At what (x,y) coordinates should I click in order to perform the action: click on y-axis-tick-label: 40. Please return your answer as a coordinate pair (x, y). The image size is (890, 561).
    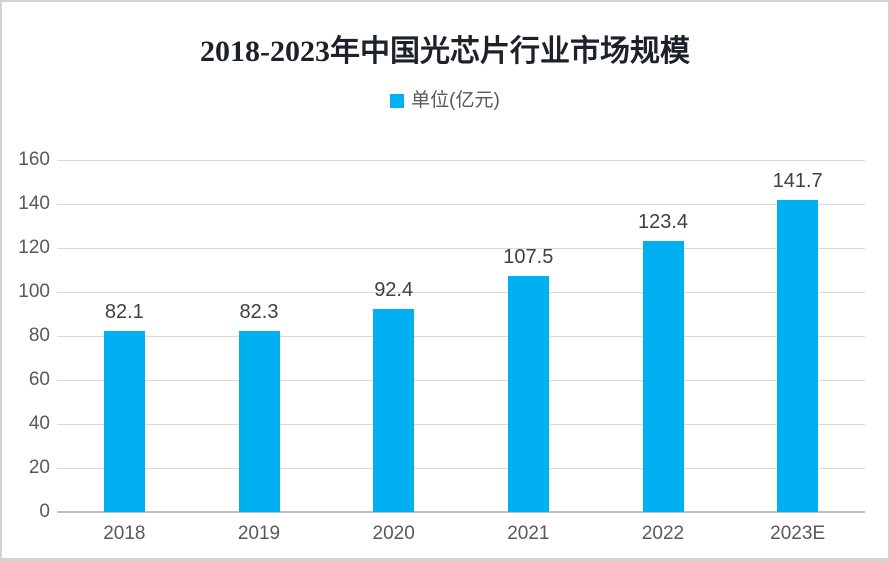
    Looking at the image, I should click on (39, 423).